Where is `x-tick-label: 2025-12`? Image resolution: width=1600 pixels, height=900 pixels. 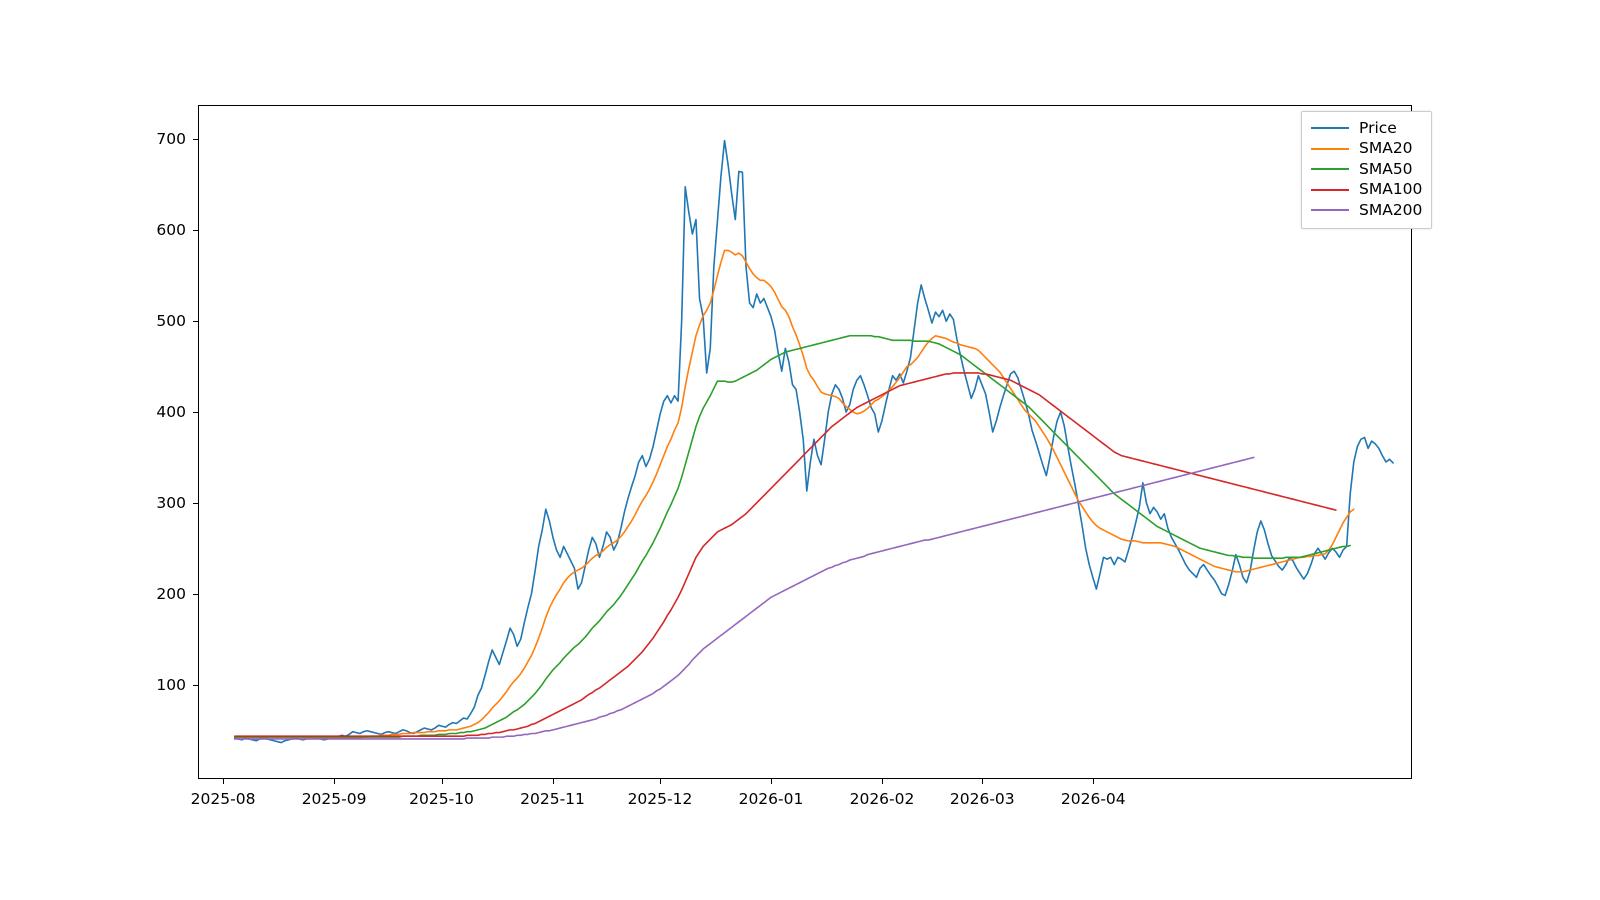 x-tick-label: 2025-12 is located at coordinates (660, 799).